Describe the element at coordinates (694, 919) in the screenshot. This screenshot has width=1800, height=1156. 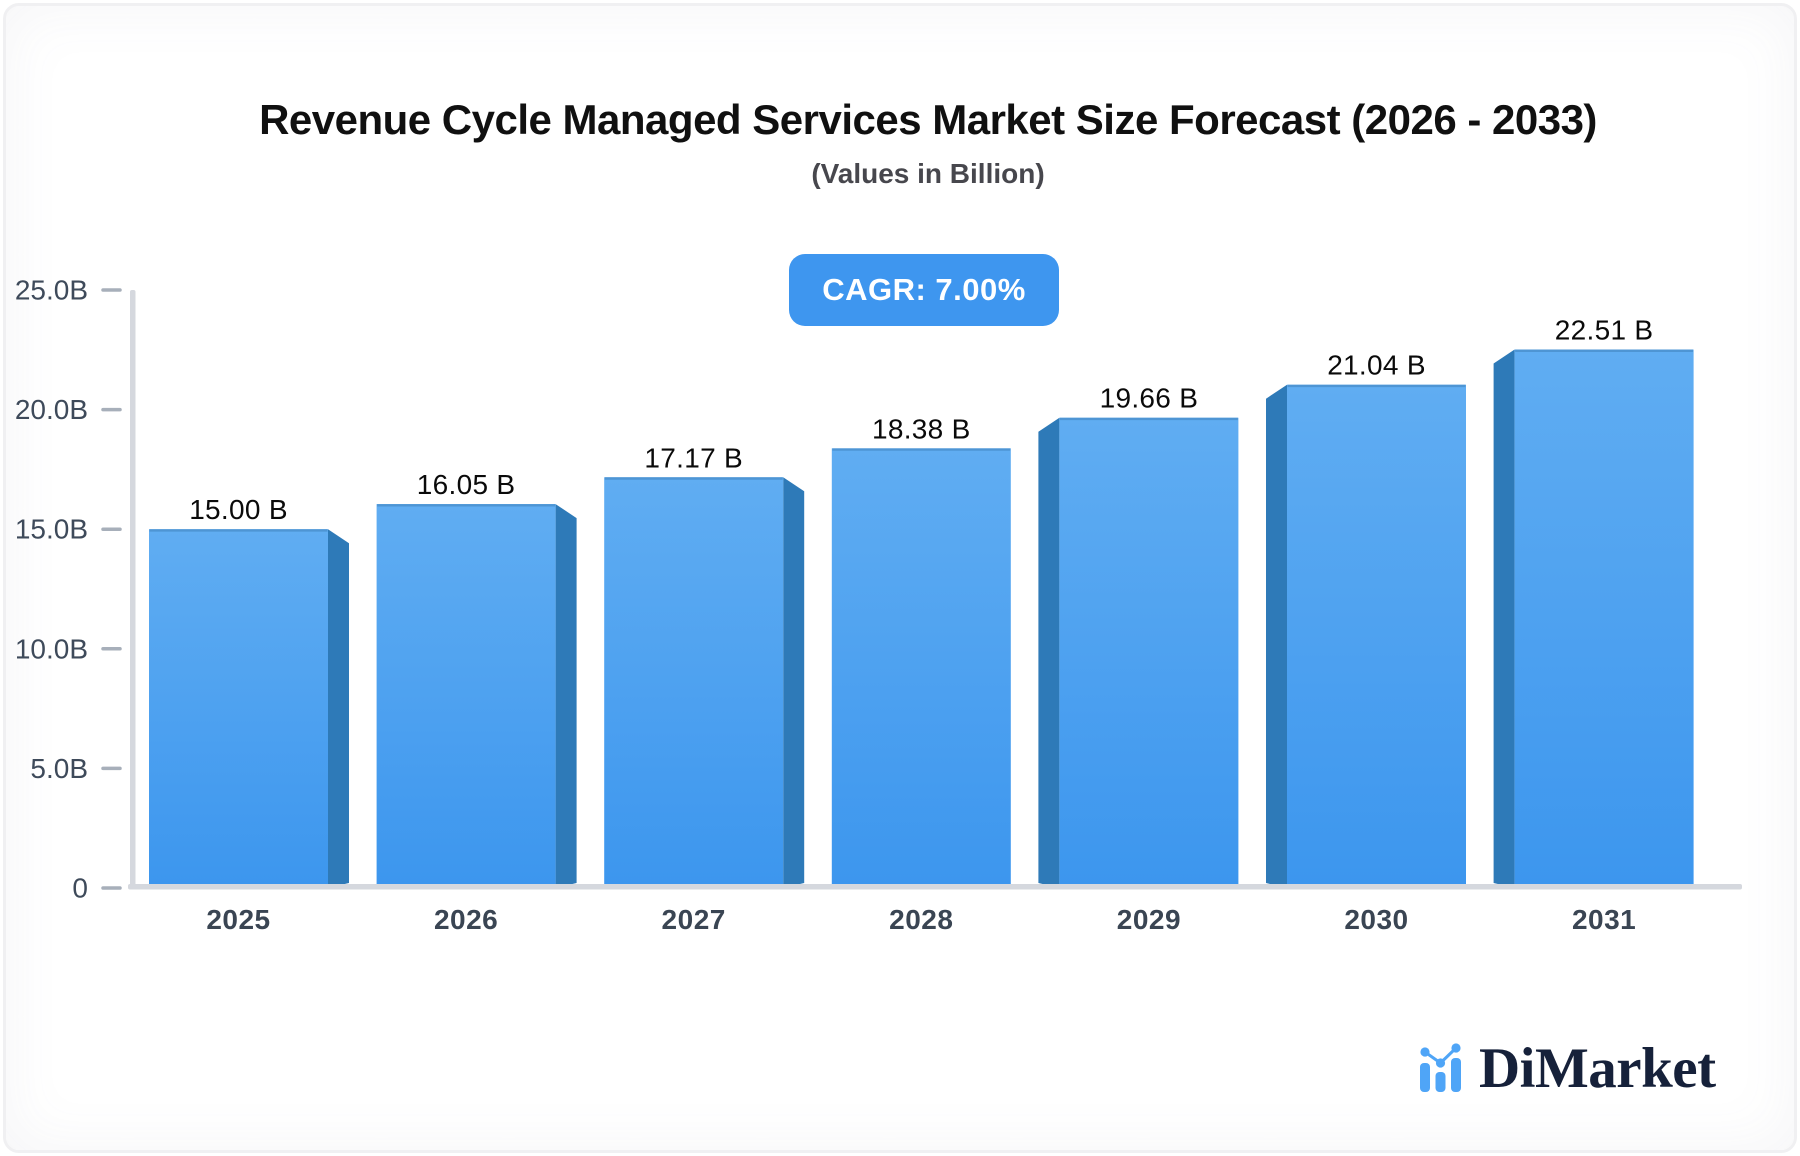
I see `x-axis-year-label: 2027` at that location.